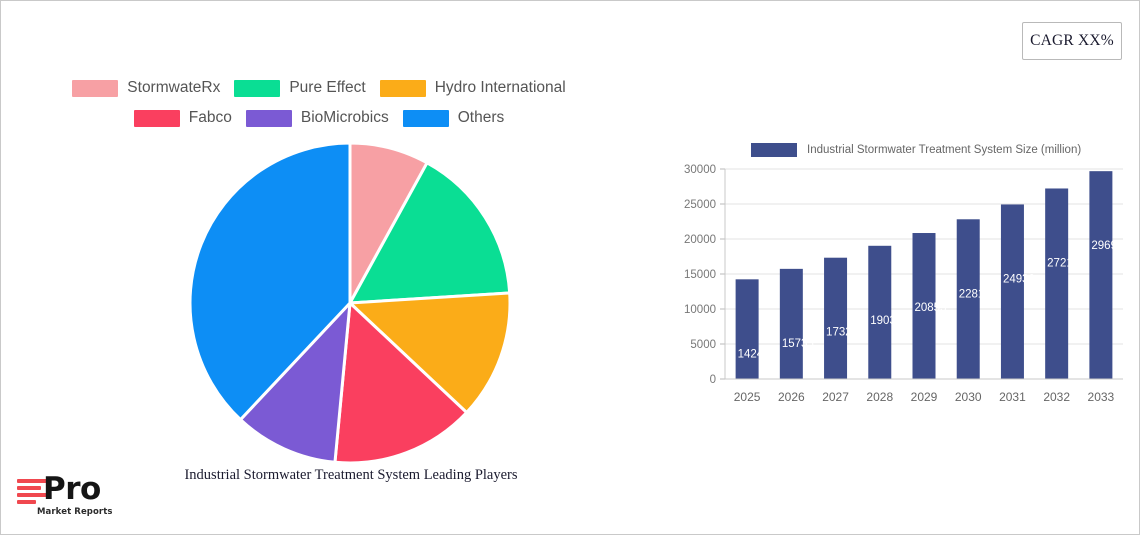 This screenshot has width=1140, height=535. I want to click on cagr-badge: CAGR XX%, so click(1072, 41).